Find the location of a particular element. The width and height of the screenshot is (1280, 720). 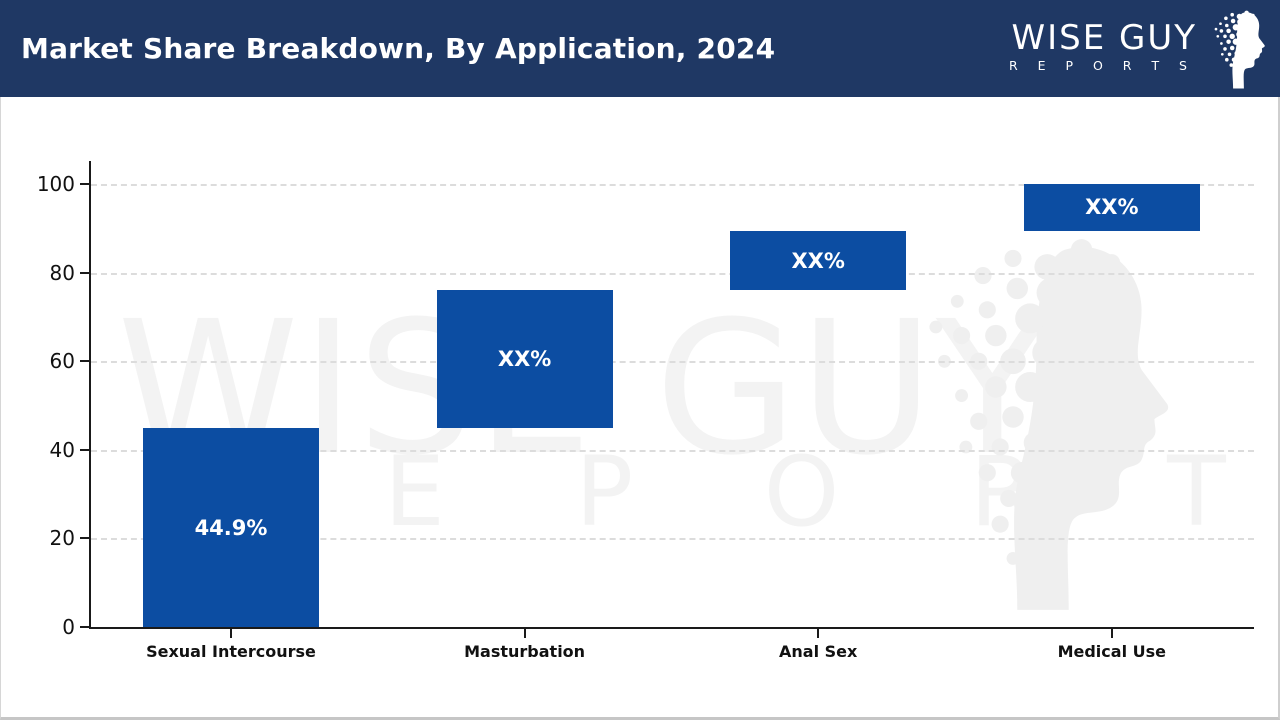

y-tick-label-80: 80 is located at coordinates (62, 272).